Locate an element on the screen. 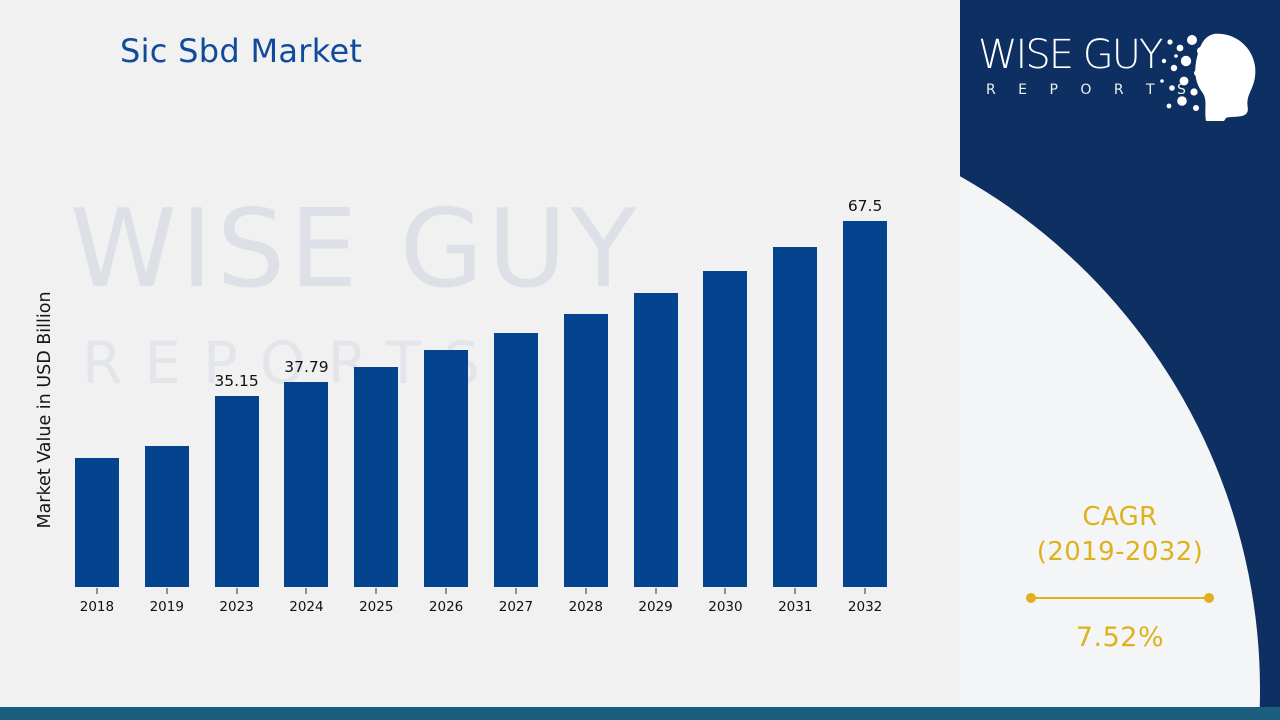 The width and height of the screenshot is (1280, 720). bar-2023 is located at coordinates (236, 491).